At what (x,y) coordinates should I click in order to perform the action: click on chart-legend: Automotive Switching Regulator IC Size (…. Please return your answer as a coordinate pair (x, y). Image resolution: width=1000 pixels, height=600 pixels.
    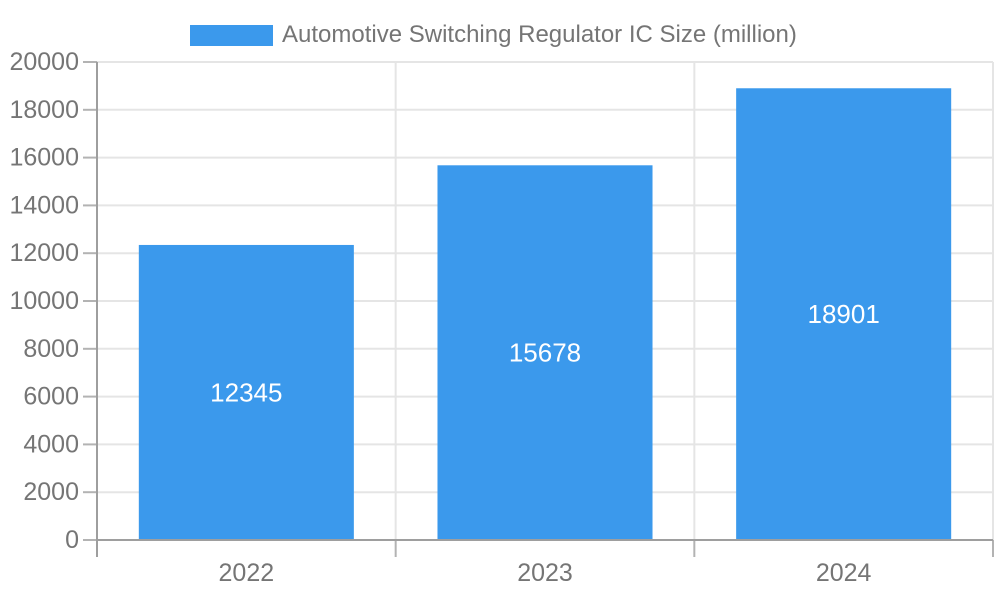
    Looking at the image, I should click on (493, 35).